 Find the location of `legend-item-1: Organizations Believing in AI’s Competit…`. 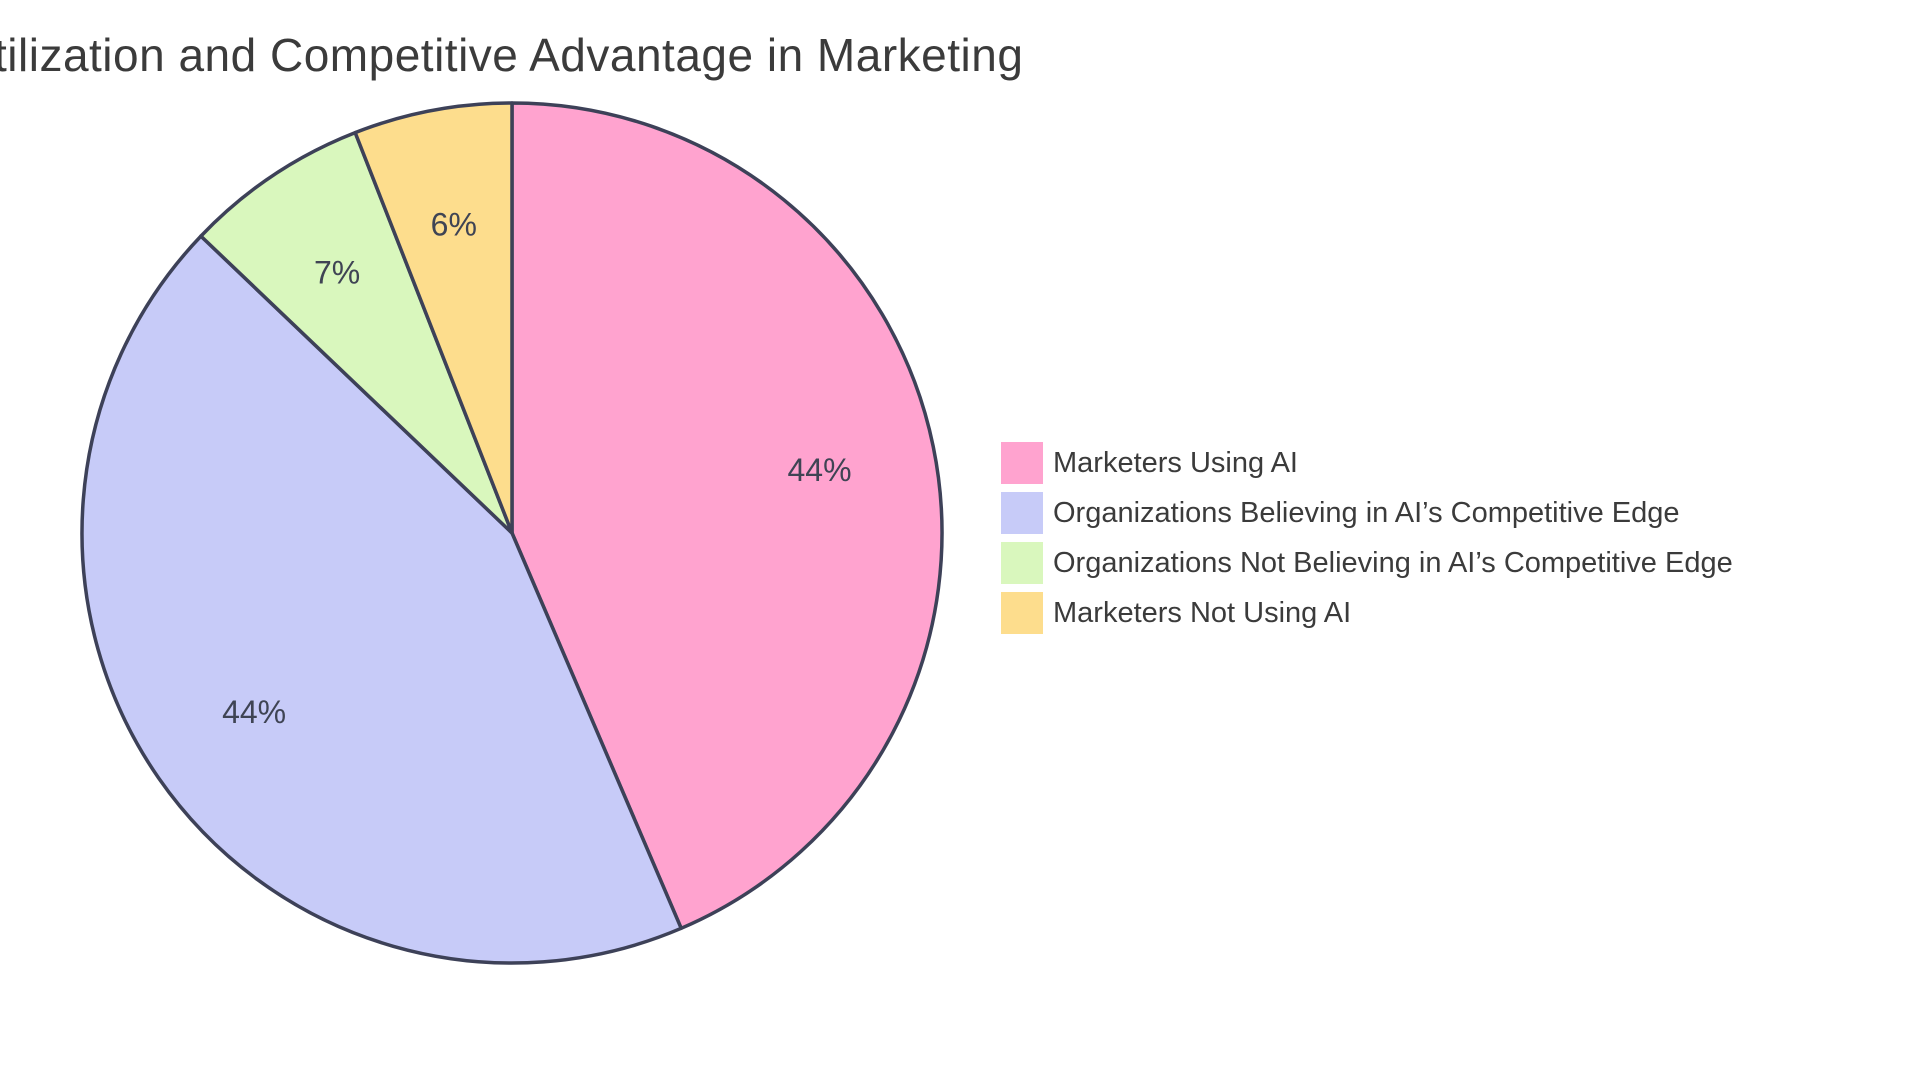

legend-item-1: Organizations Believing in AI’s Competit… is located at coordinates (1367, 513).